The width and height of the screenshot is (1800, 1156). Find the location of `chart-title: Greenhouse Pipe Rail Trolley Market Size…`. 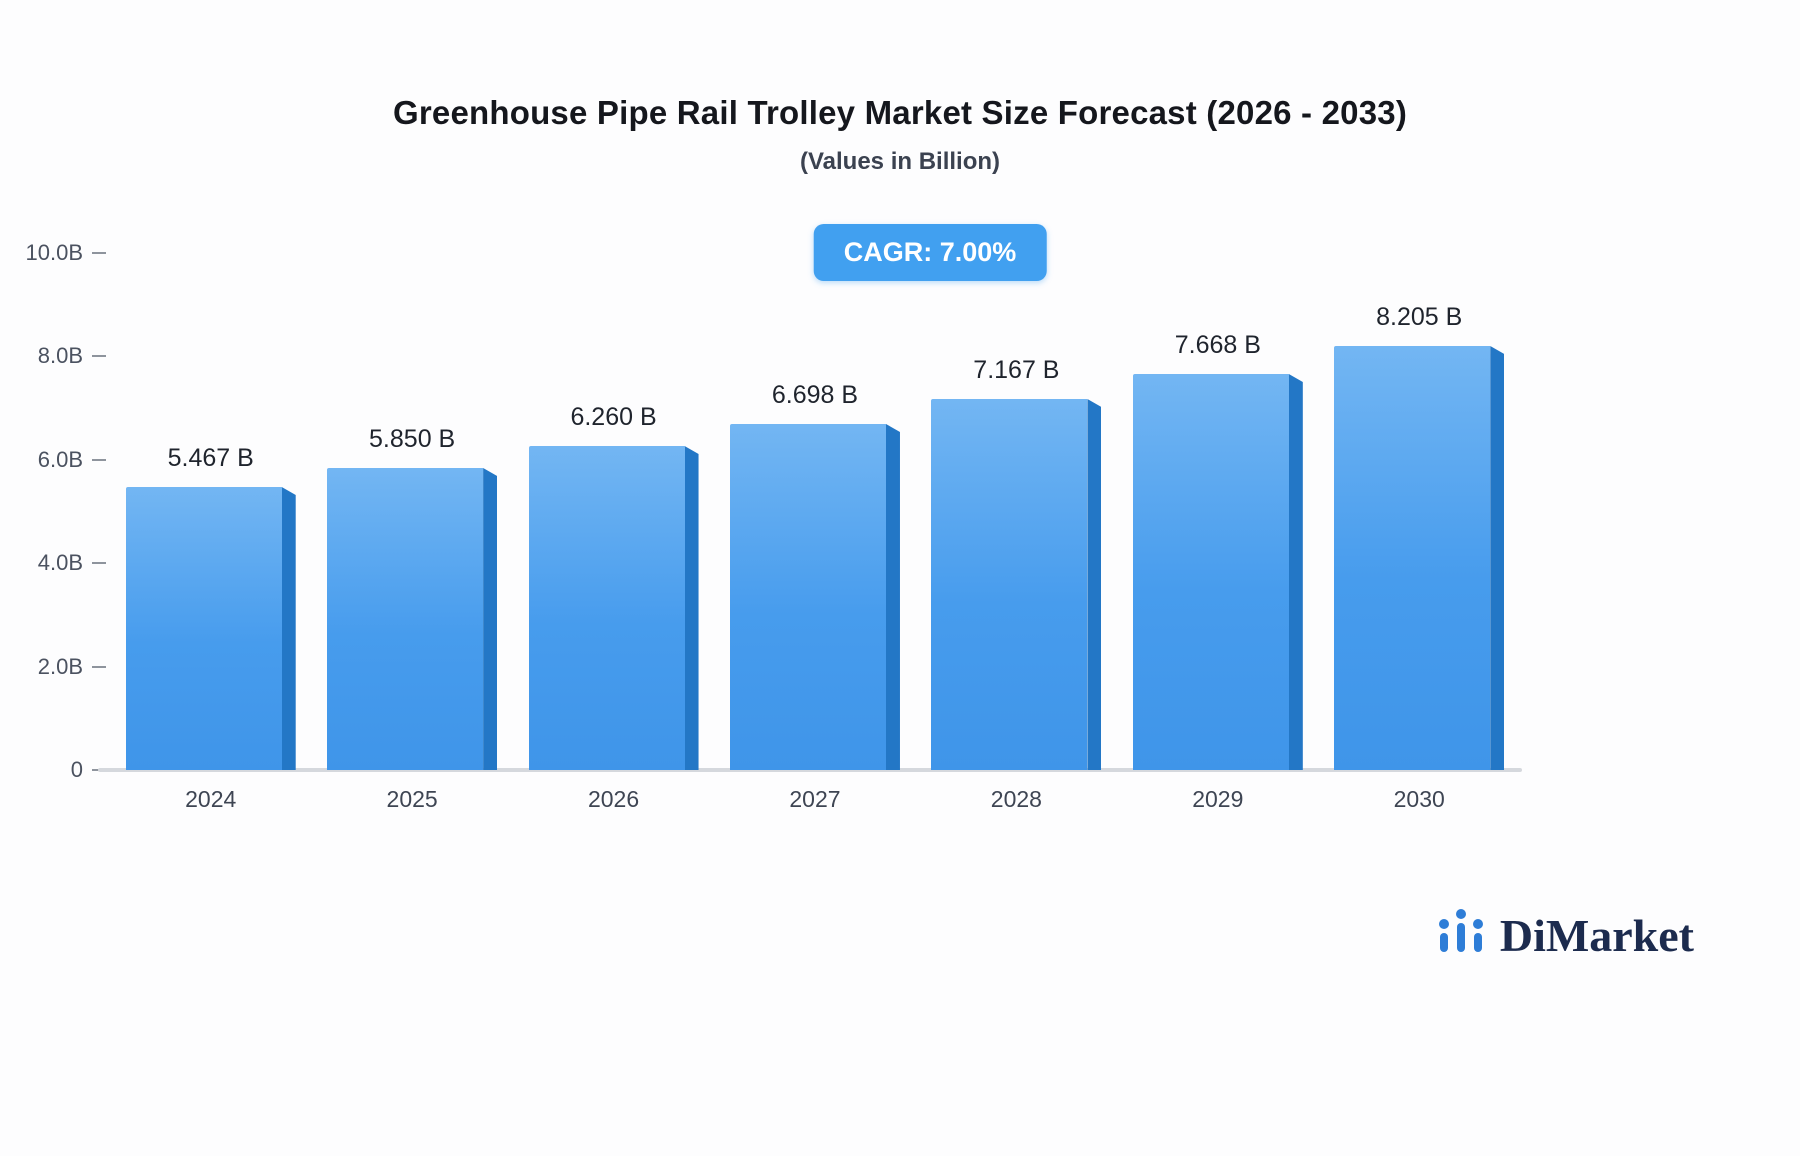

chart-title: Greenhouse Pipe Rail Trolley Market Size… is located at coordinates (900, 112).